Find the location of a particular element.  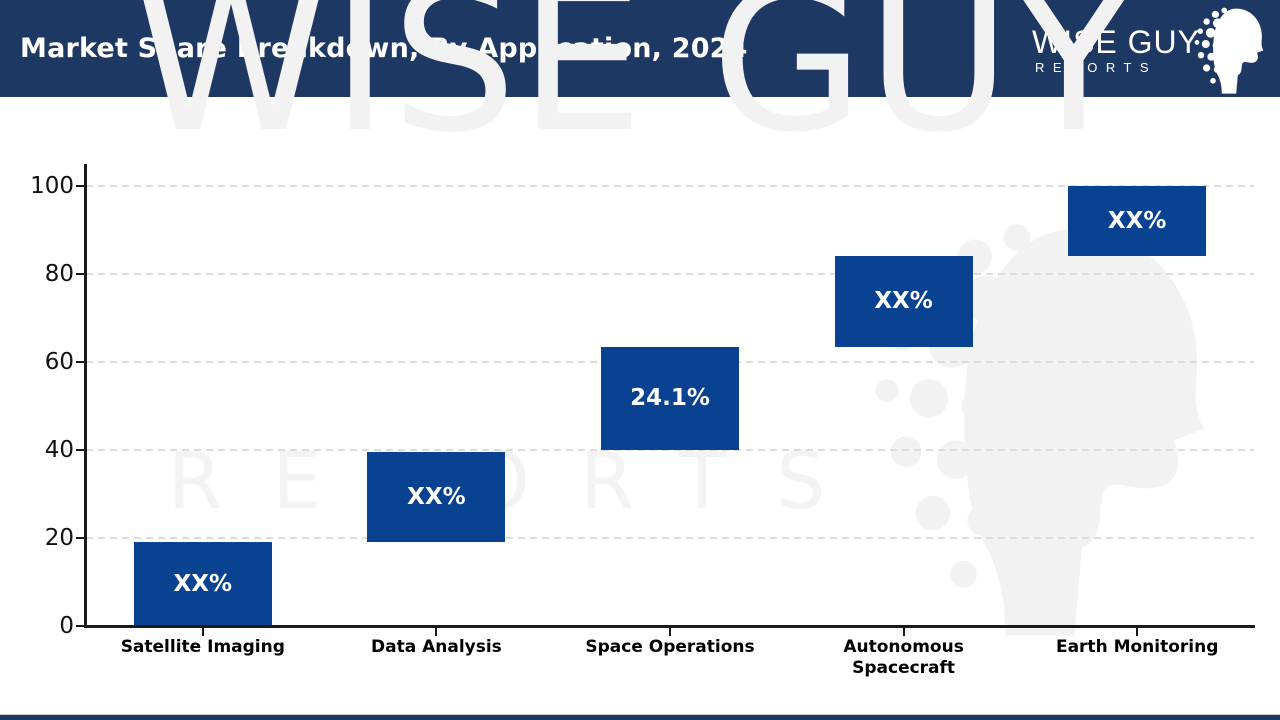

x-tick-label: Space Operations is located at coordinates (670, 647).